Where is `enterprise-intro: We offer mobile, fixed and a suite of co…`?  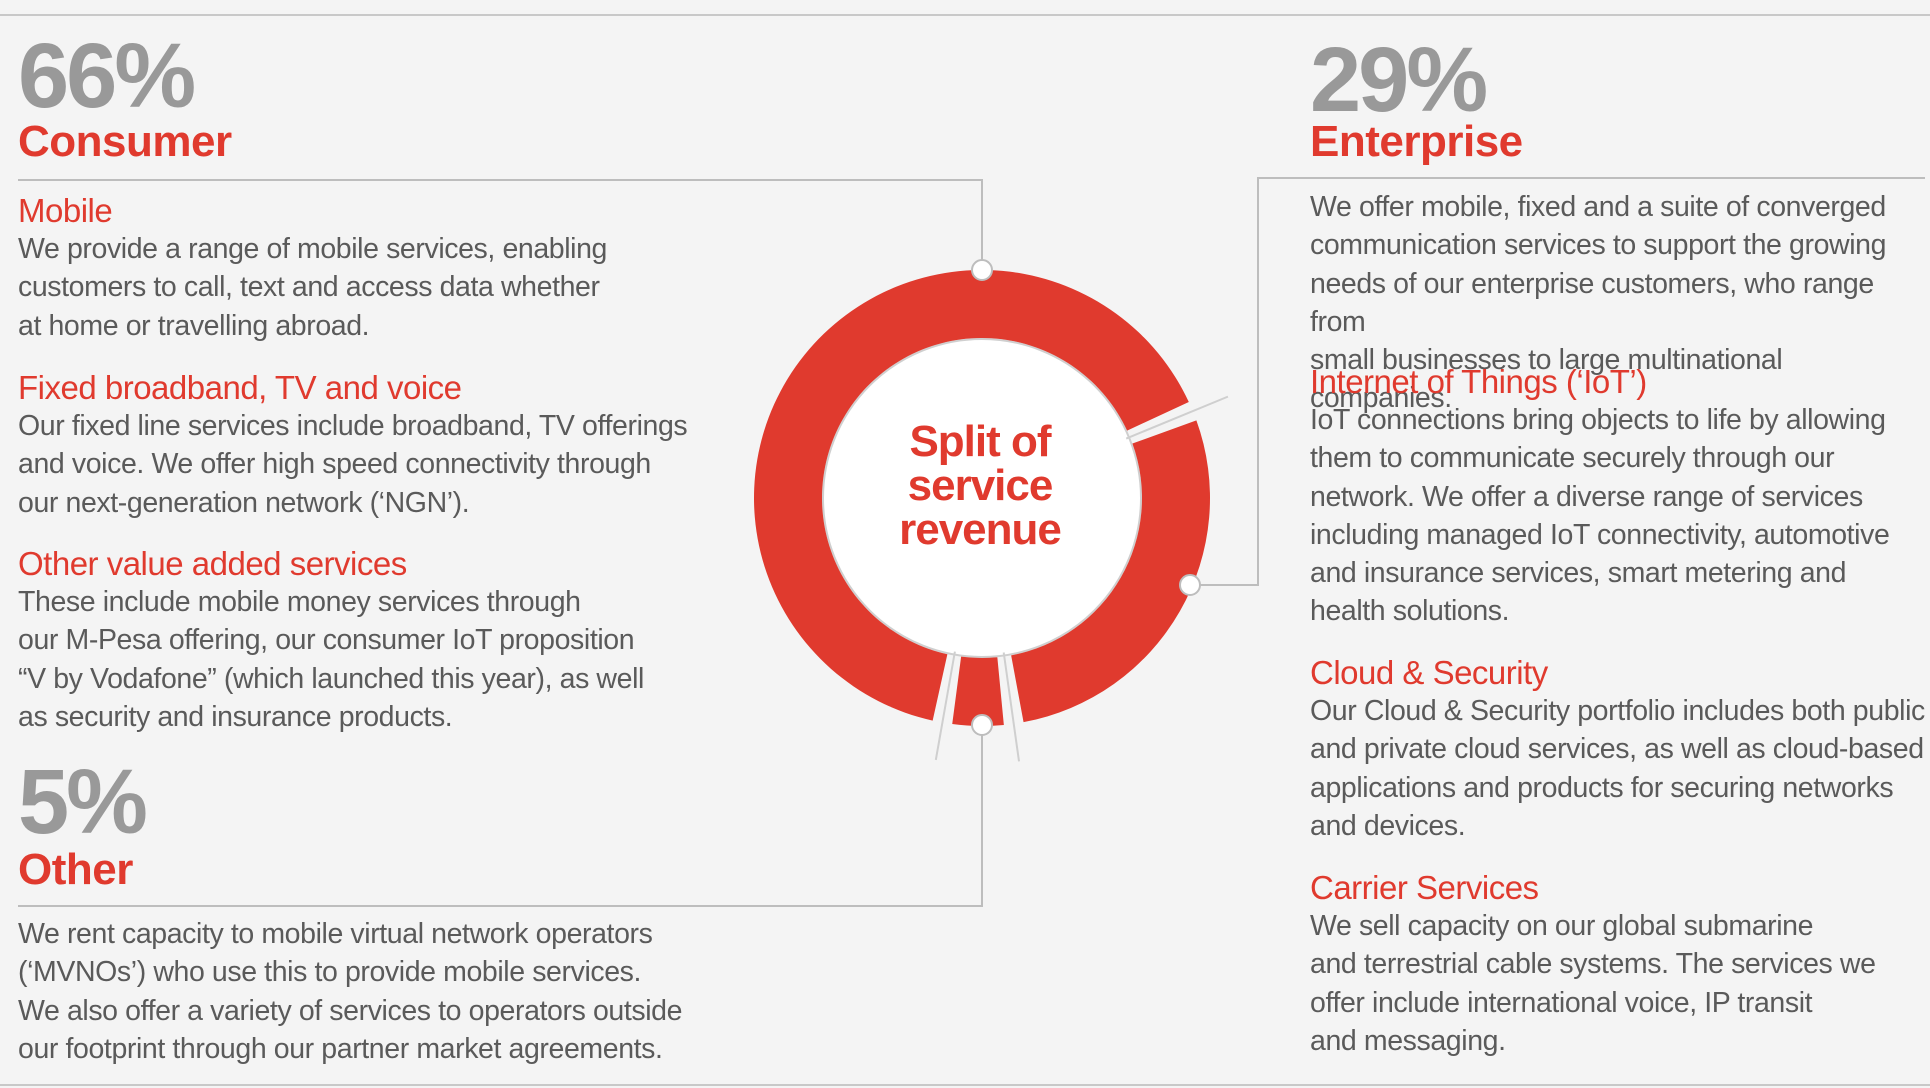
enterprise-intro: We offer mobile, fixed and a suite of co… is located at coordinates (1620, 303).